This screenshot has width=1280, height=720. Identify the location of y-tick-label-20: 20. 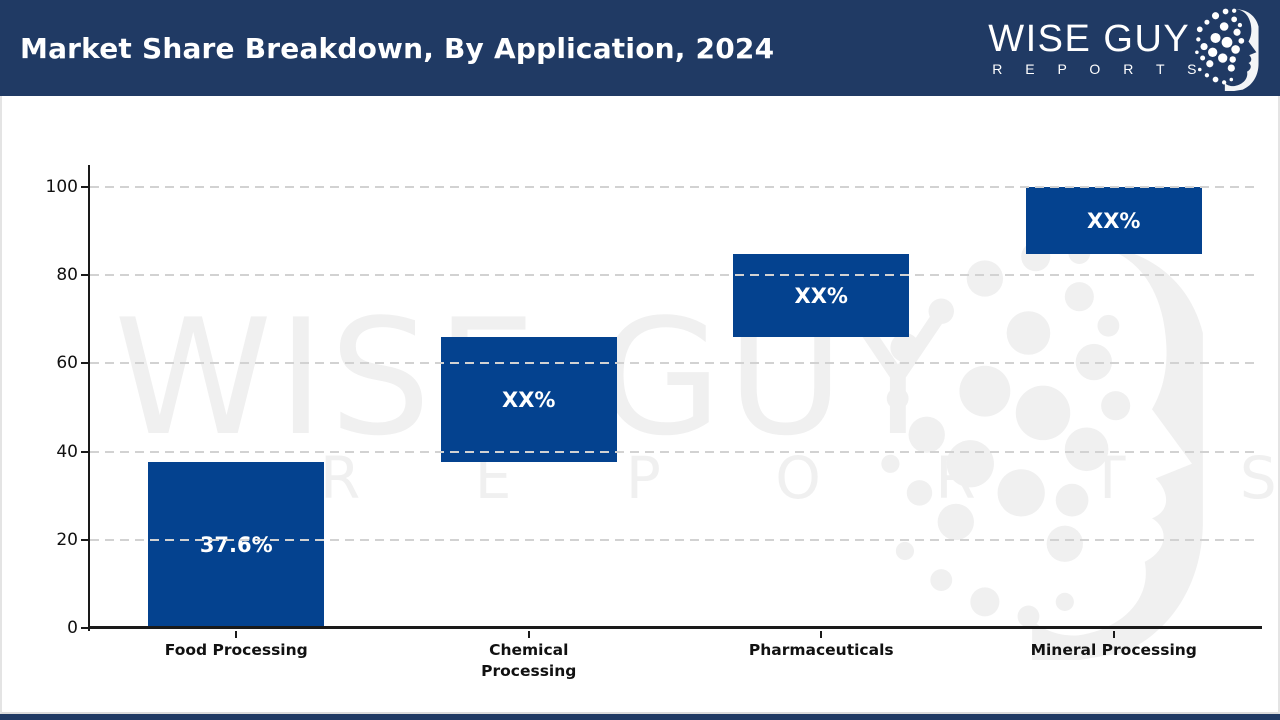
(67, 539).